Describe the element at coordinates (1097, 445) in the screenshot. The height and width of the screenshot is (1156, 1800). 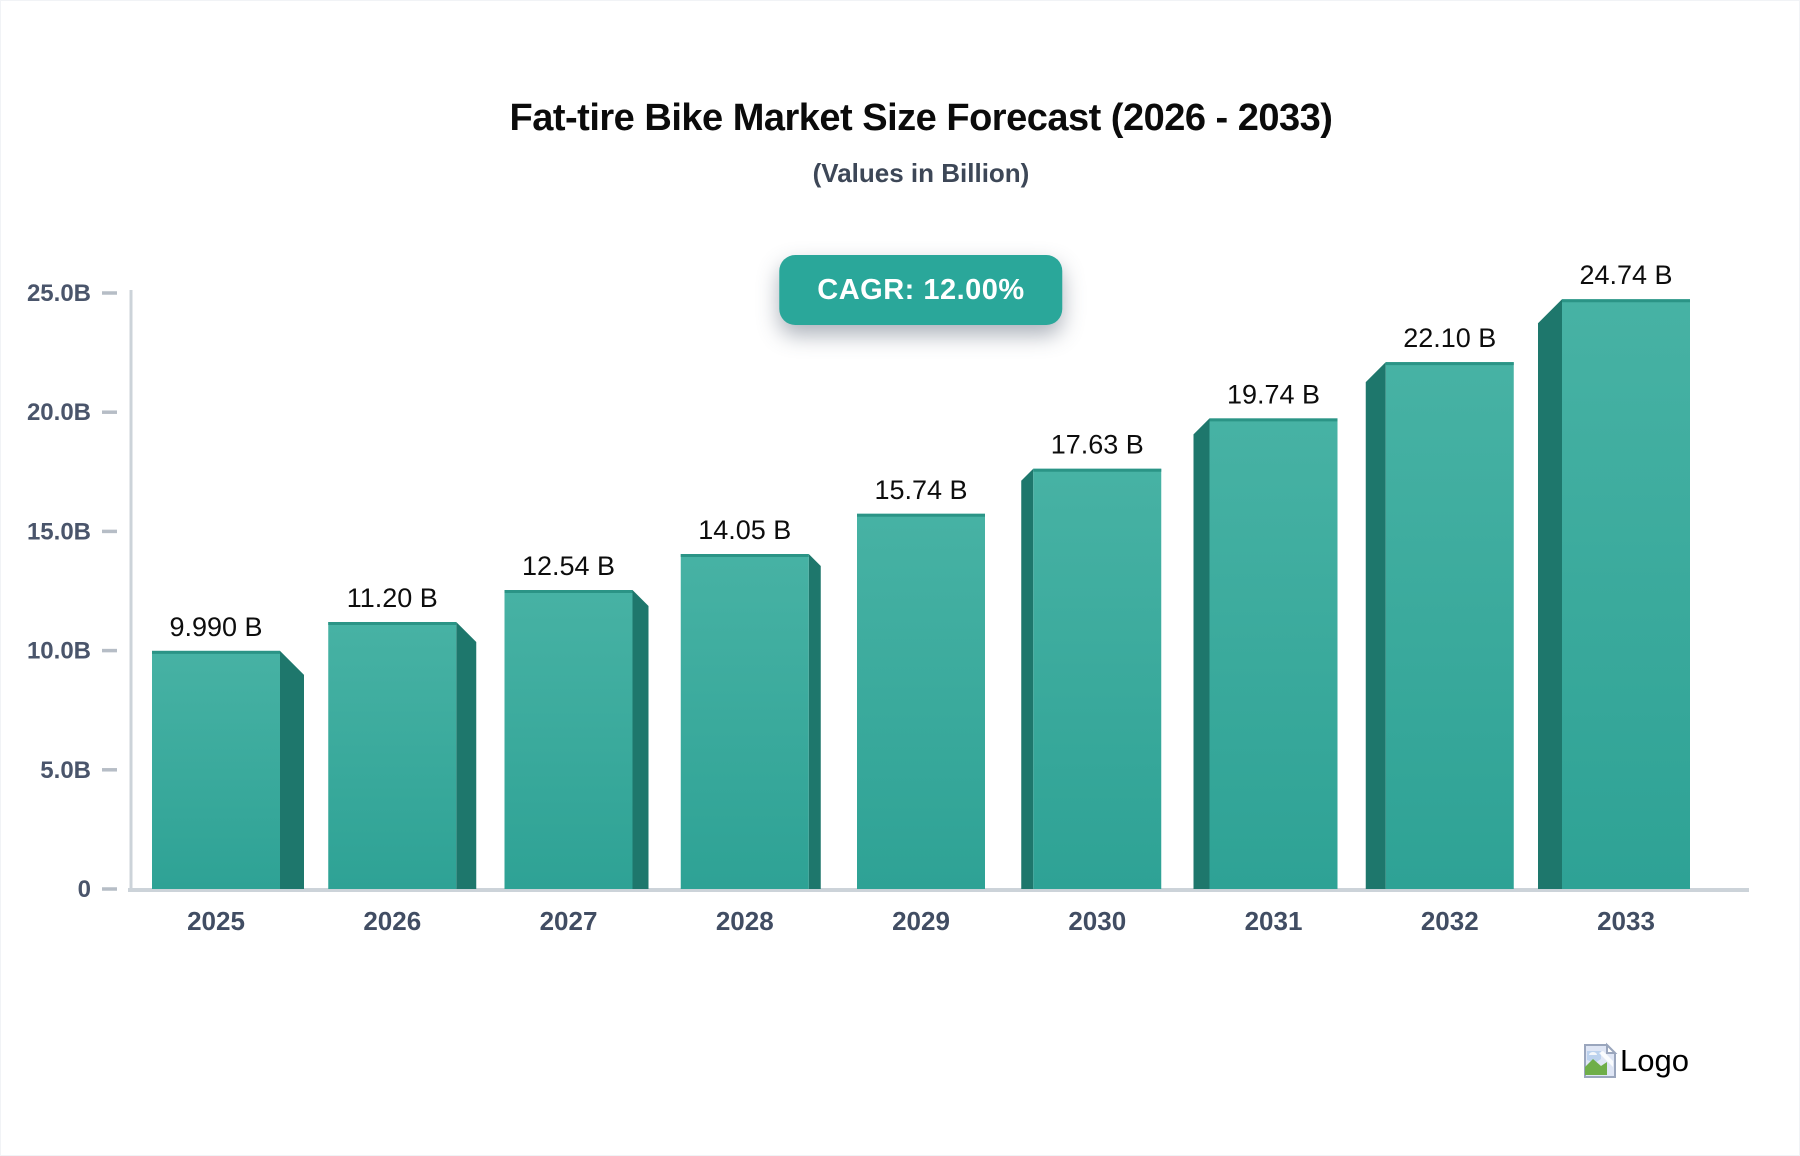
I see `bar-value-label: 17.63 B` at that location.